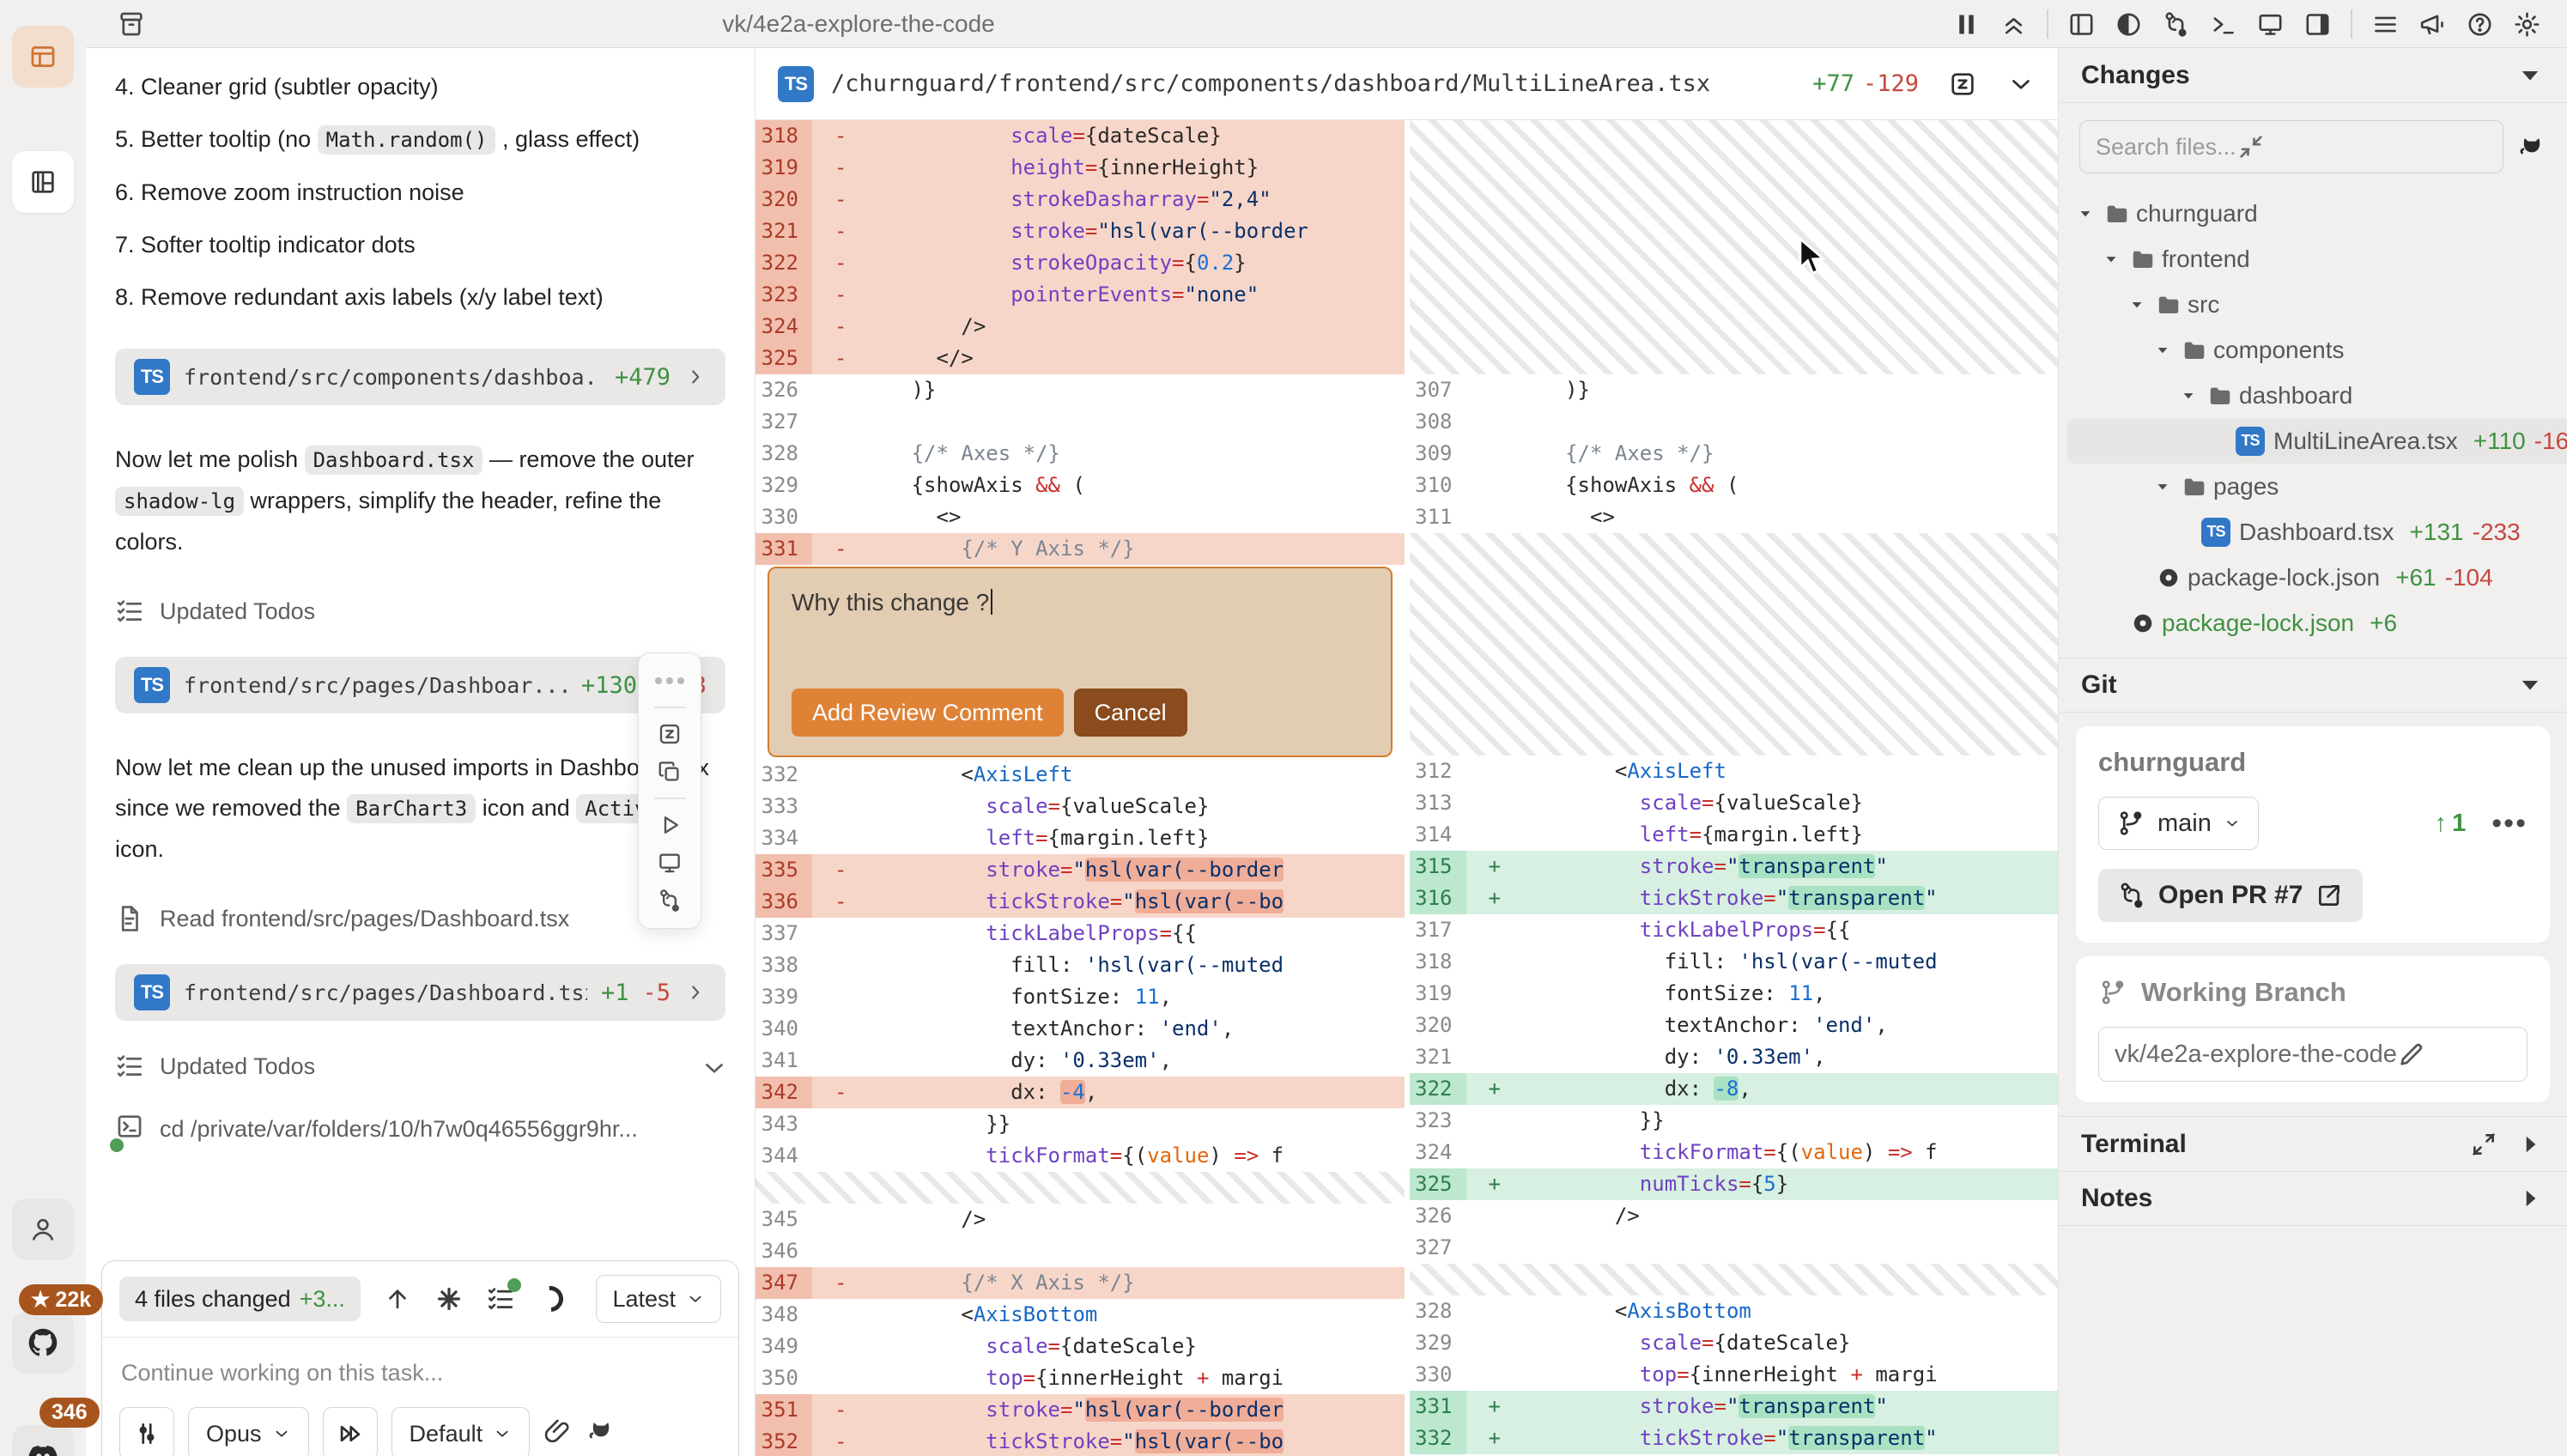 Image resolution: width=2567 pixels, height=1456 pixels. Describe the element at coordinates (1735, 1375) in the screenshot. I see `diff-line: 330 top={innerHeight + margi` at that location.